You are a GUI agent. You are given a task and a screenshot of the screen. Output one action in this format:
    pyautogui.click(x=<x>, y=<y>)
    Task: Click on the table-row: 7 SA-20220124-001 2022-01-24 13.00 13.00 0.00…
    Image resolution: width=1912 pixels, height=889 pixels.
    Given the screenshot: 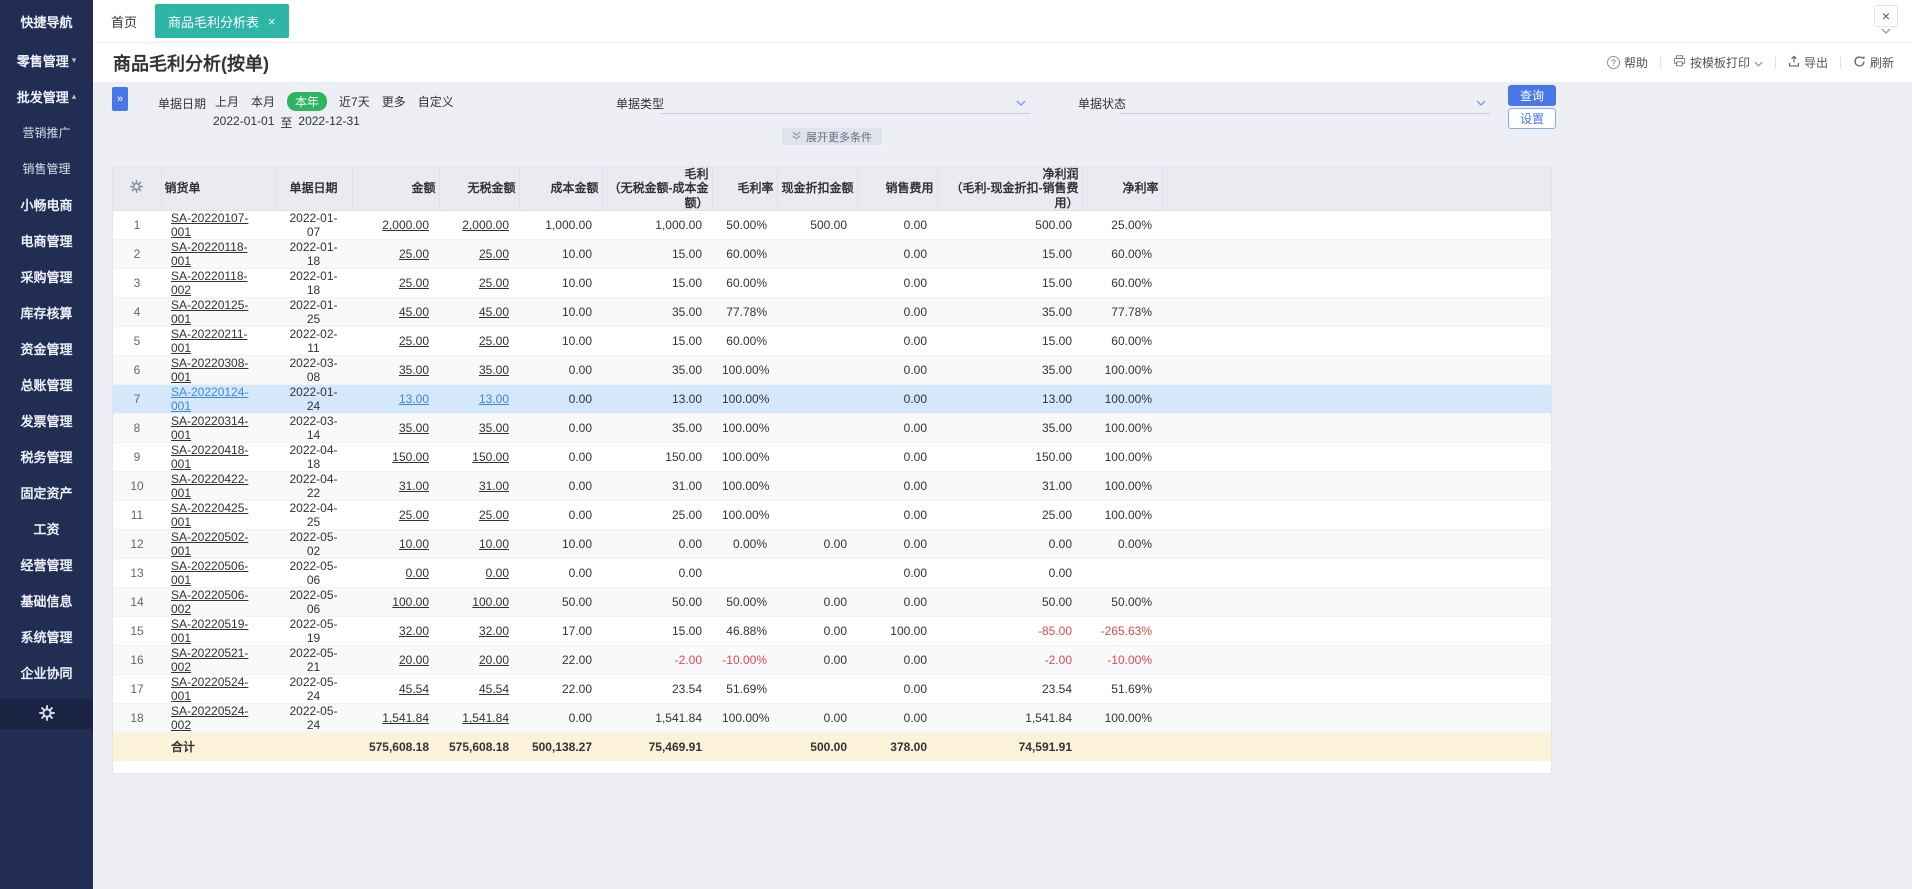 What is the action you would take?
    pyautogui.click(x=832, y=399)
    